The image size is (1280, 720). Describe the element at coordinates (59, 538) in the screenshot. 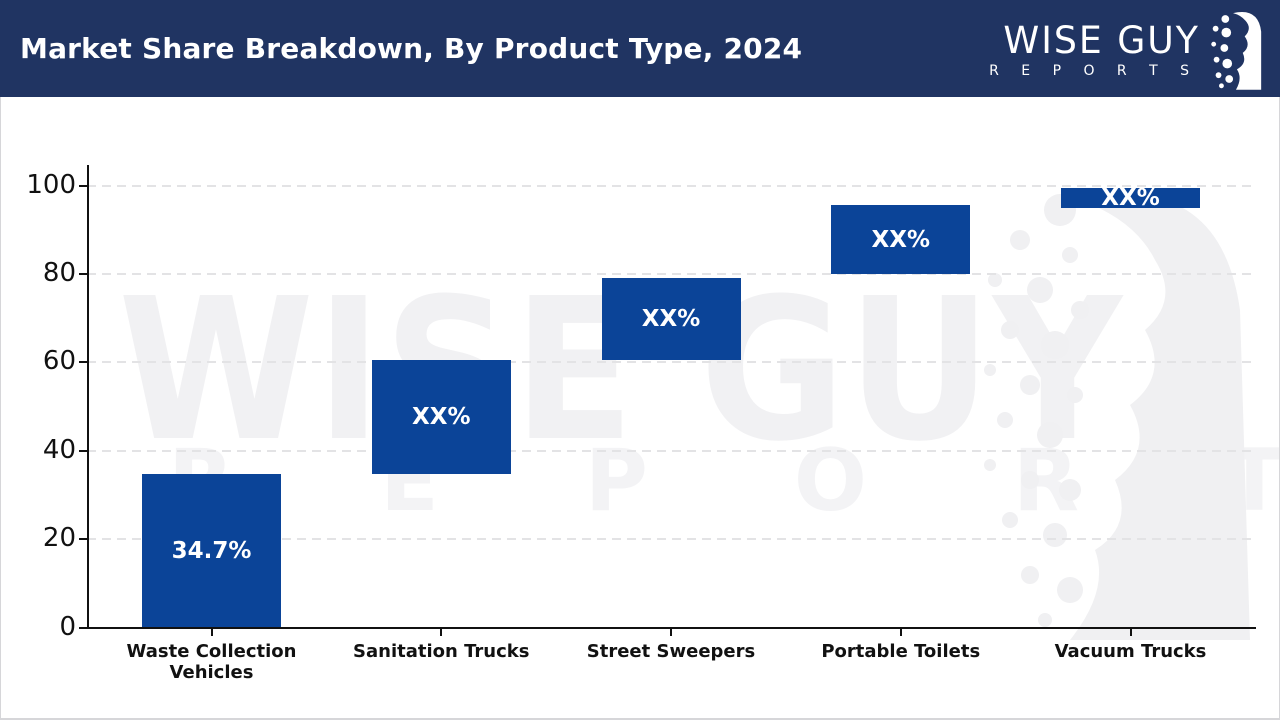

I see `y-axis-tick-label: 20` at that location.